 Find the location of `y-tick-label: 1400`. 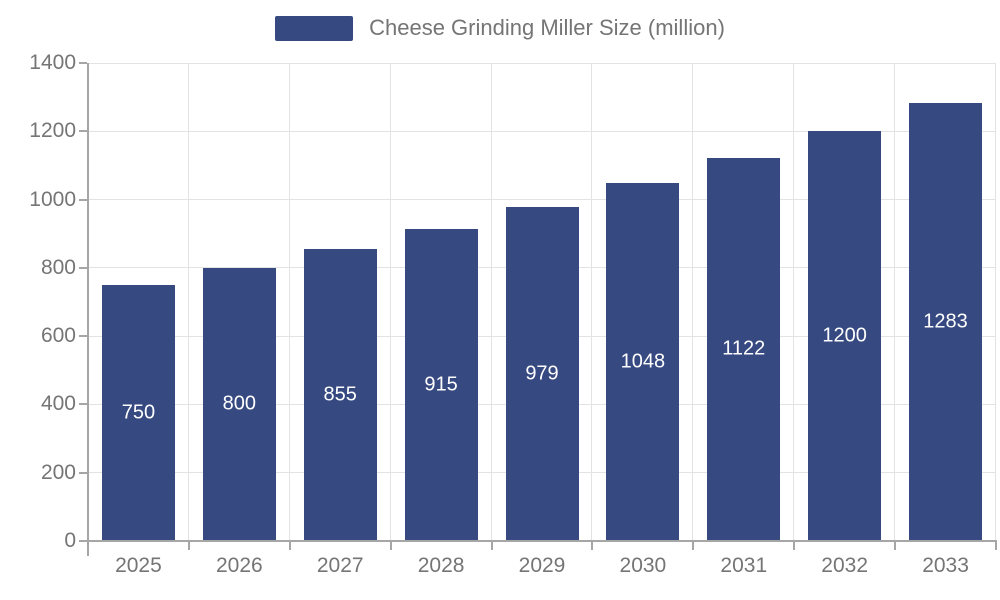

y-tick-label: 1400 is located at coordinates (52, 62).